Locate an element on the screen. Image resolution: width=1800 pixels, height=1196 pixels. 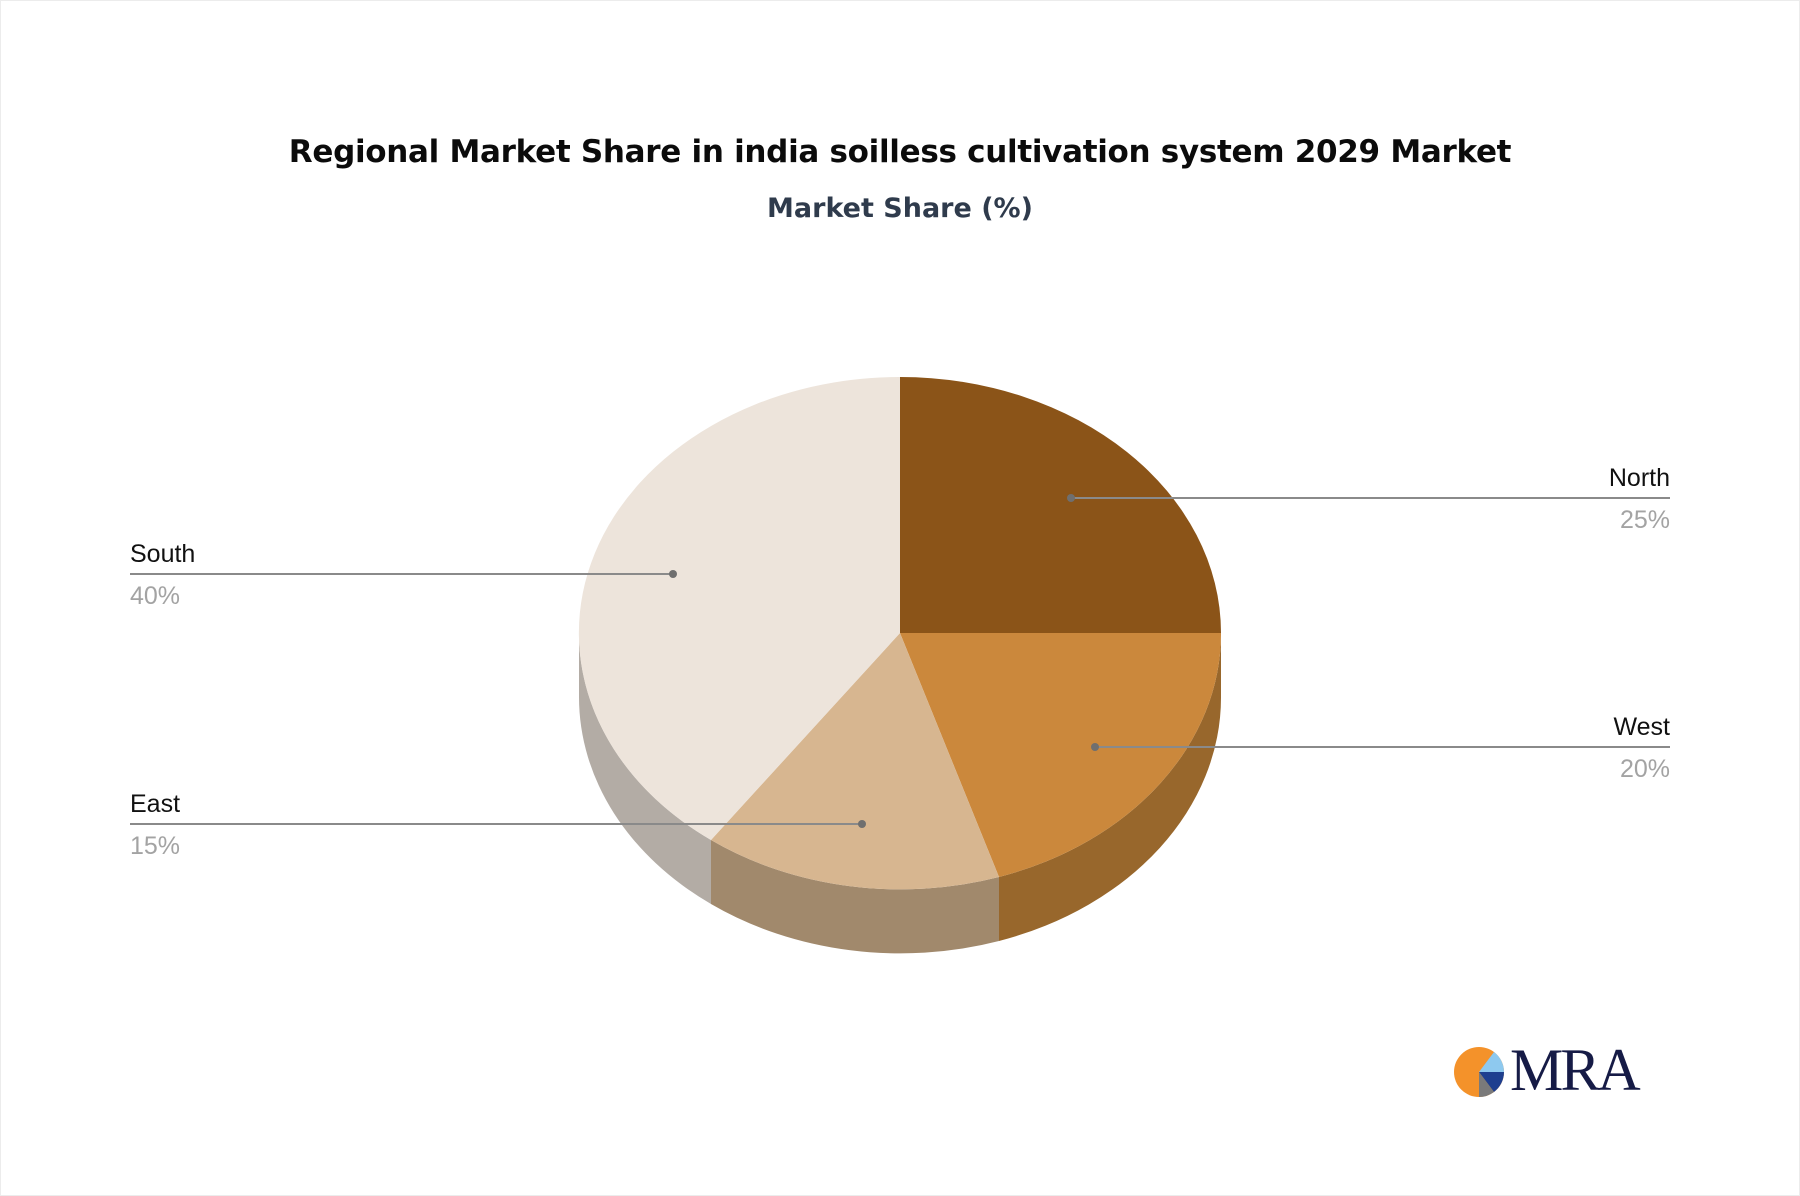
slice-west-side is located at coordinates (1110, 787).